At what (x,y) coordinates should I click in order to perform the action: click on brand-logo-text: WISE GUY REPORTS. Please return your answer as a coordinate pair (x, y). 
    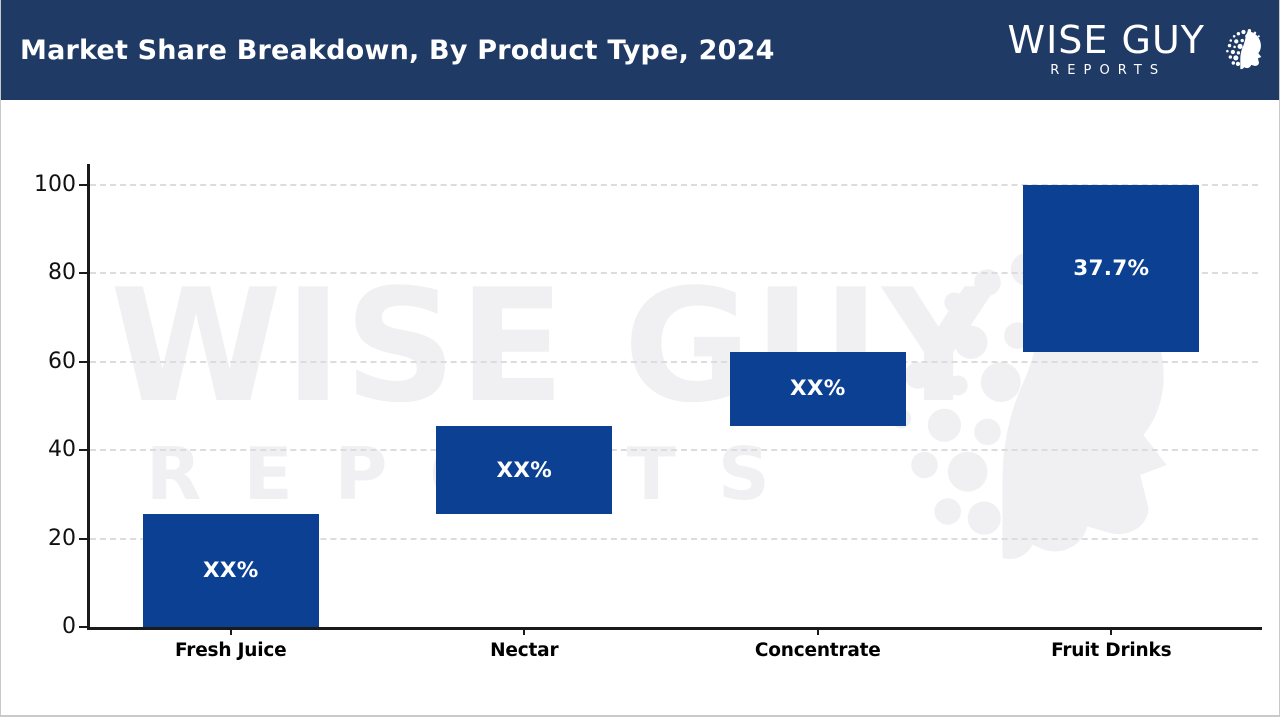
    Looking at the image, I should click on (1106, 49).